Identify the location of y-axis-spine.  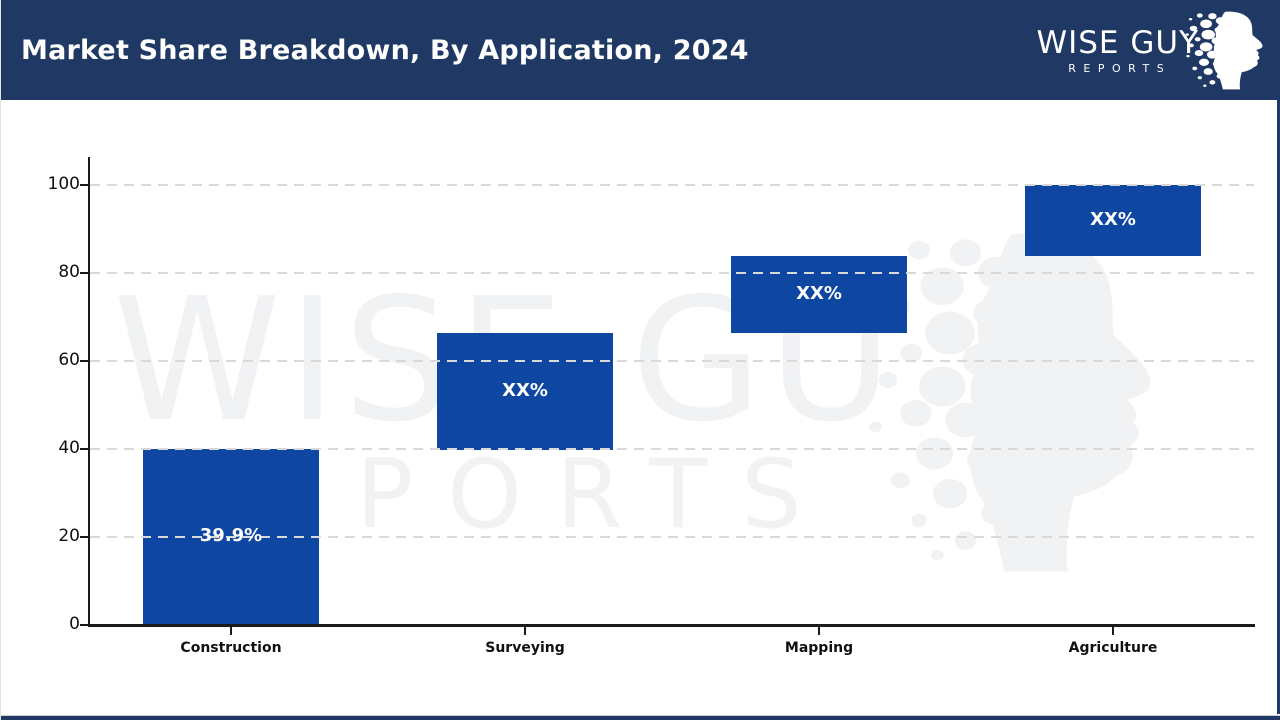
(89, 392).